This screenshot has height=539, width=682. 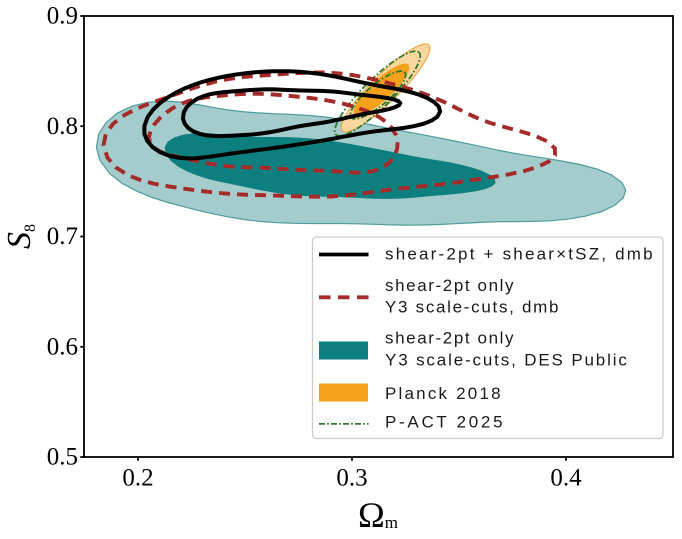 What do you see at coordinates (520, 254) in the screenshot?
I see `svg-text: shear-2pt + shear×tSZ, dmb` at bounding box center [520, 254].